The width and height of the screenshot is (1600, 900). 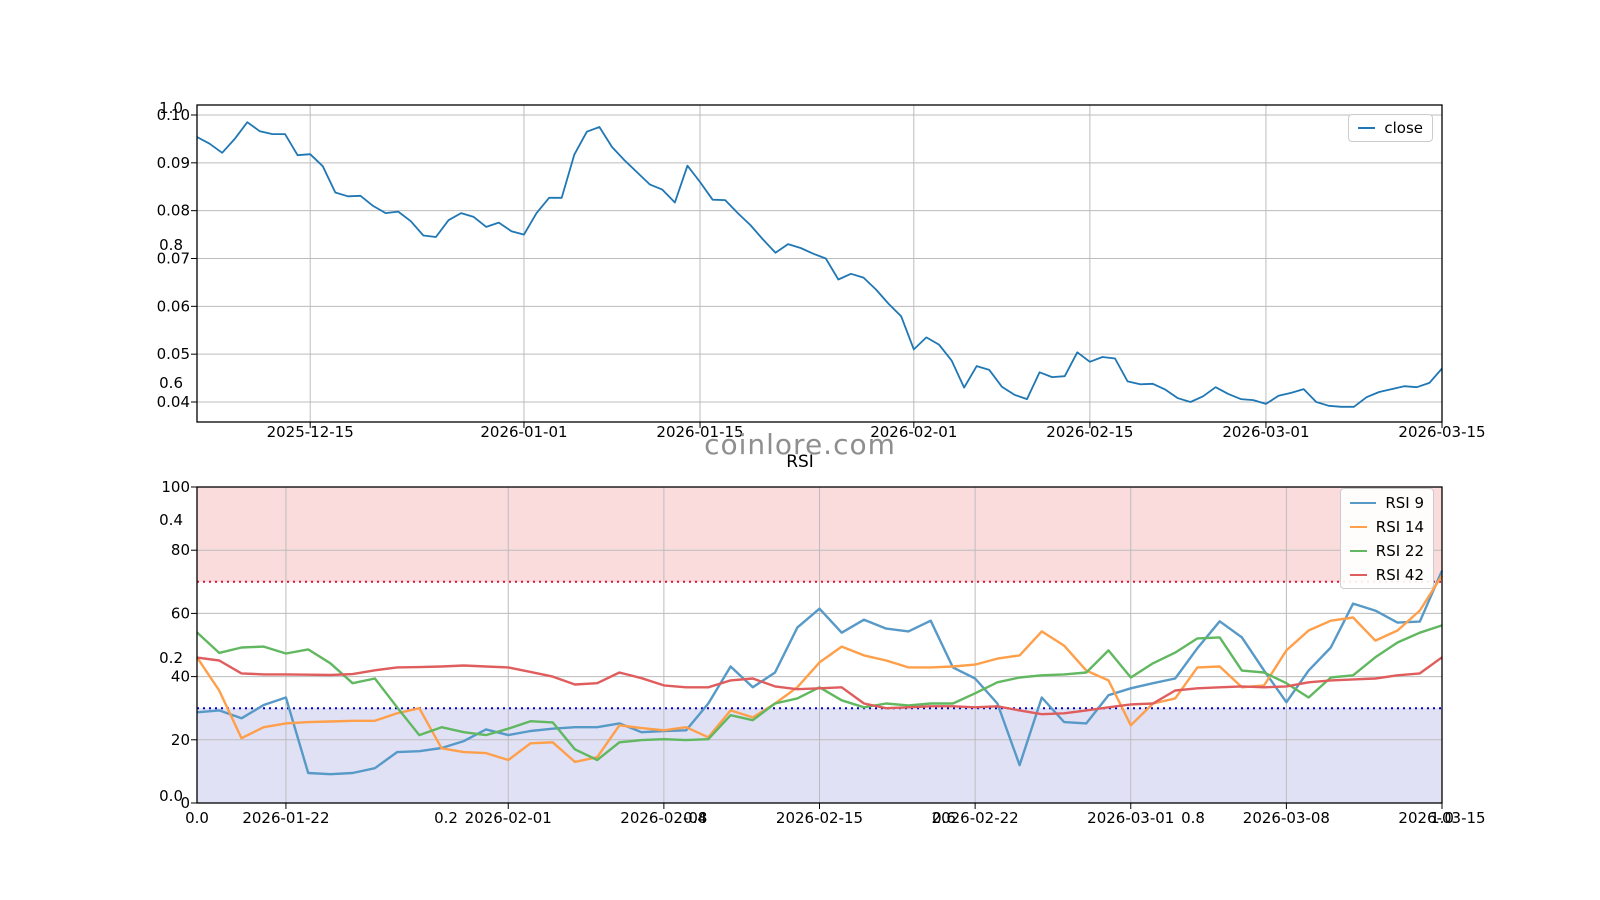 What do you see at coordinates (180, 550) in the screenshot?
I see `rsi-y-tick-label: 80` at bounding box center [180, 550].